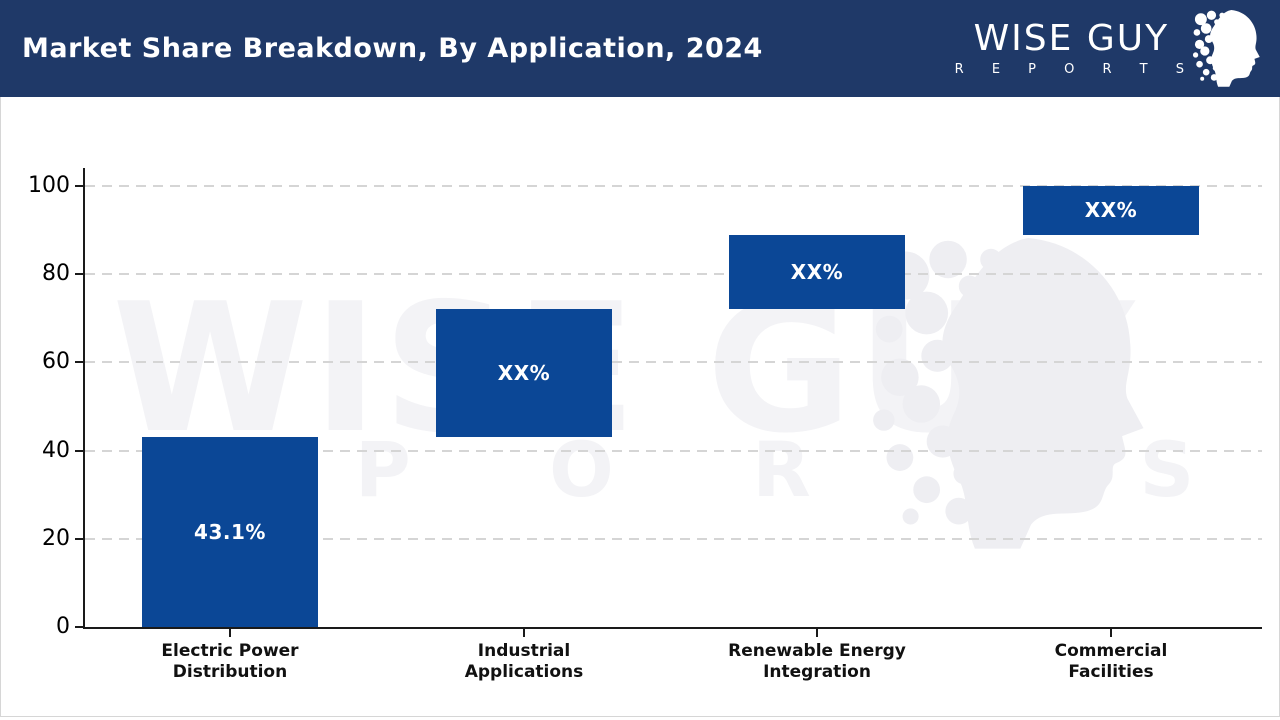  I want to click on bar-segment: 43.1%, so click(230, 531).